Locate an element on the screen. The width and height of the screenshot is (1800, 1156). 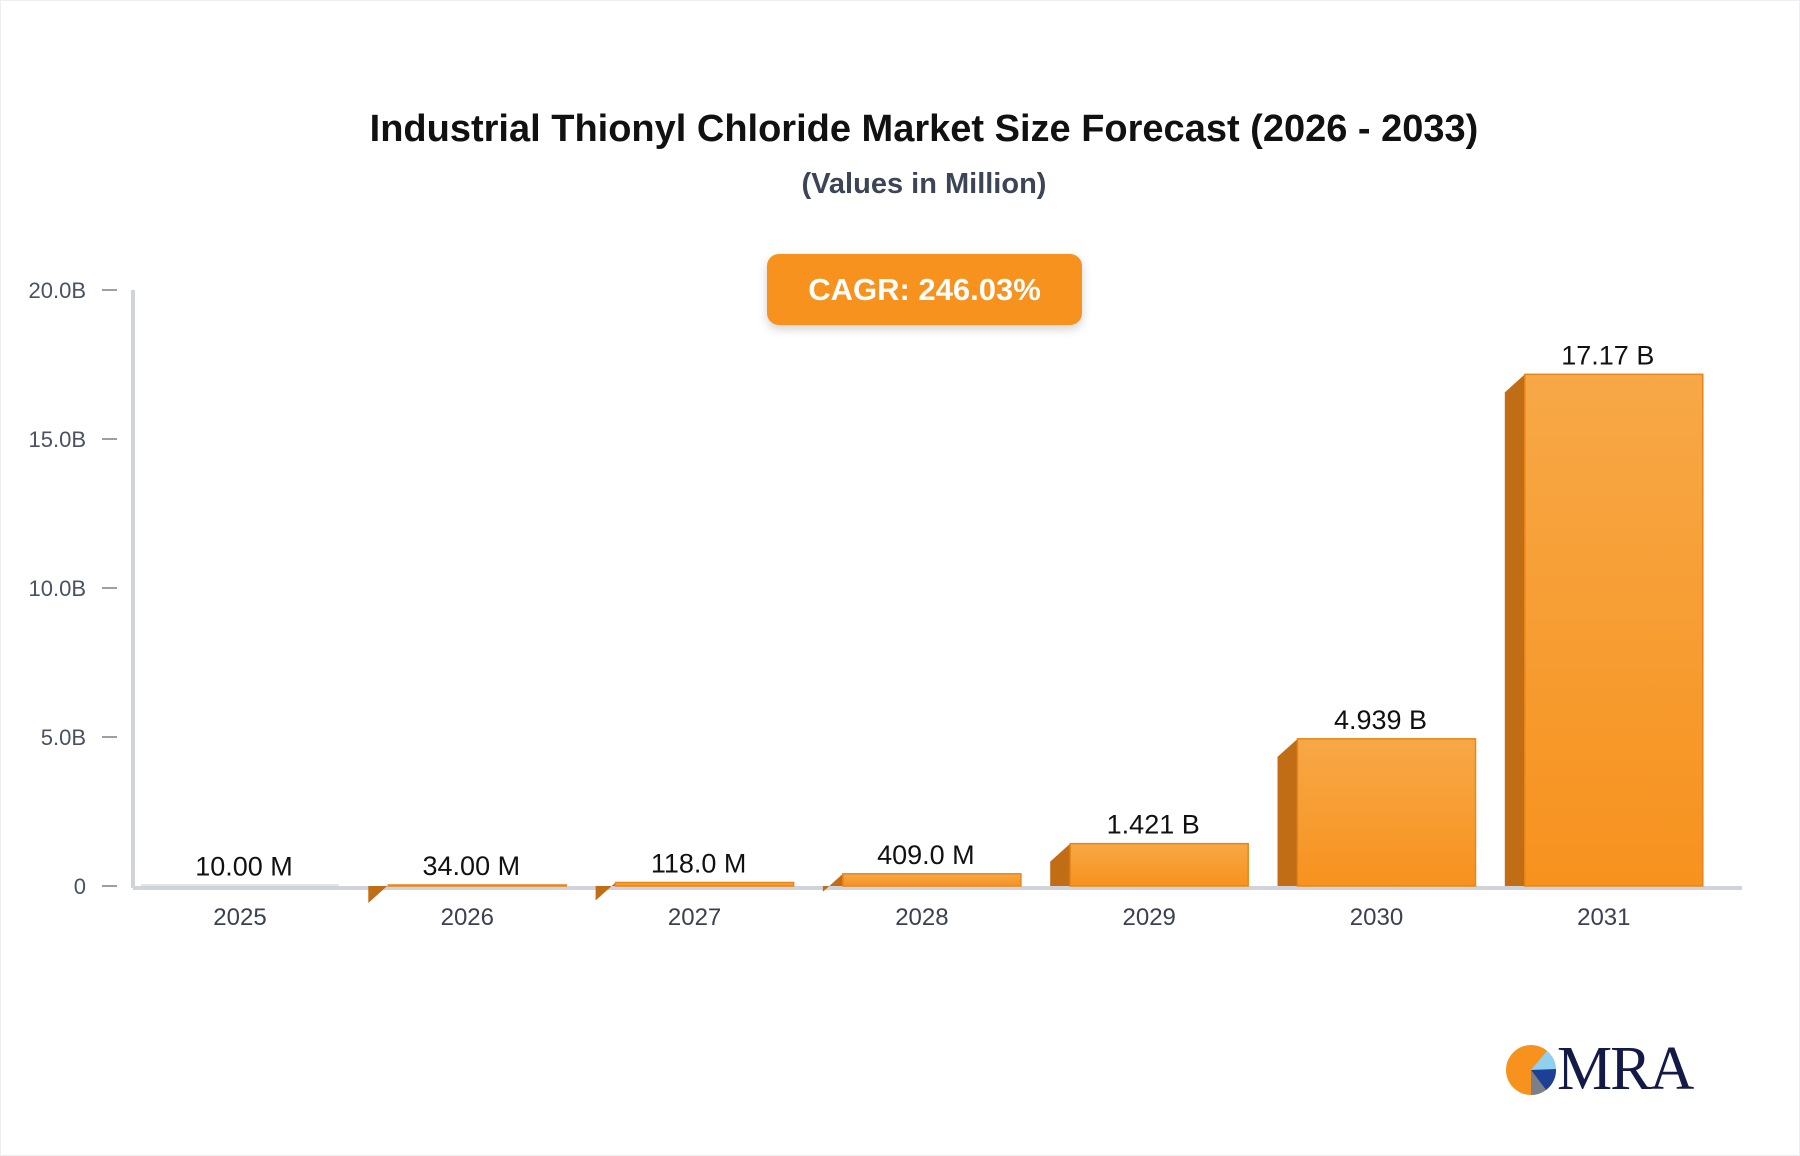
data-label: 34.00 M is located at coordinates (472, 866).